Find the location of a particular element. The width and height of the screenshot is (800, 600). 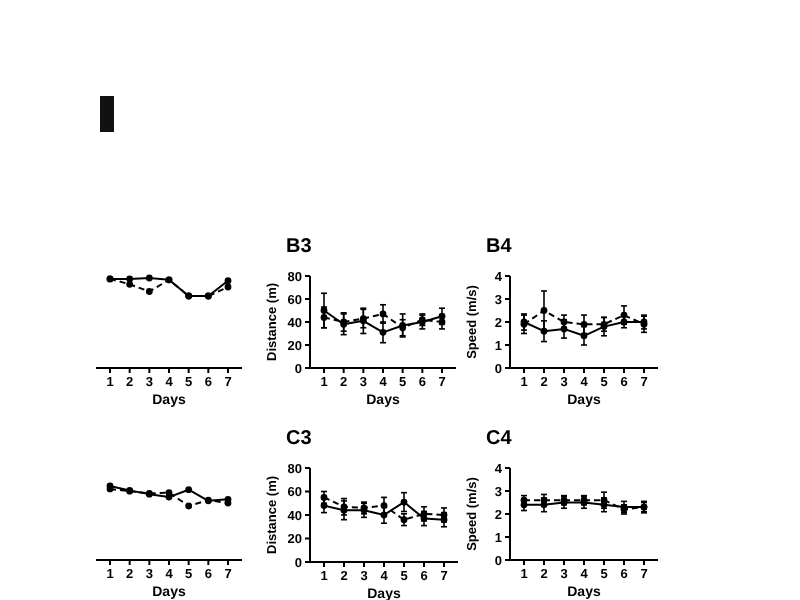

chart-title: B3 is located at coordinates (299, 247).